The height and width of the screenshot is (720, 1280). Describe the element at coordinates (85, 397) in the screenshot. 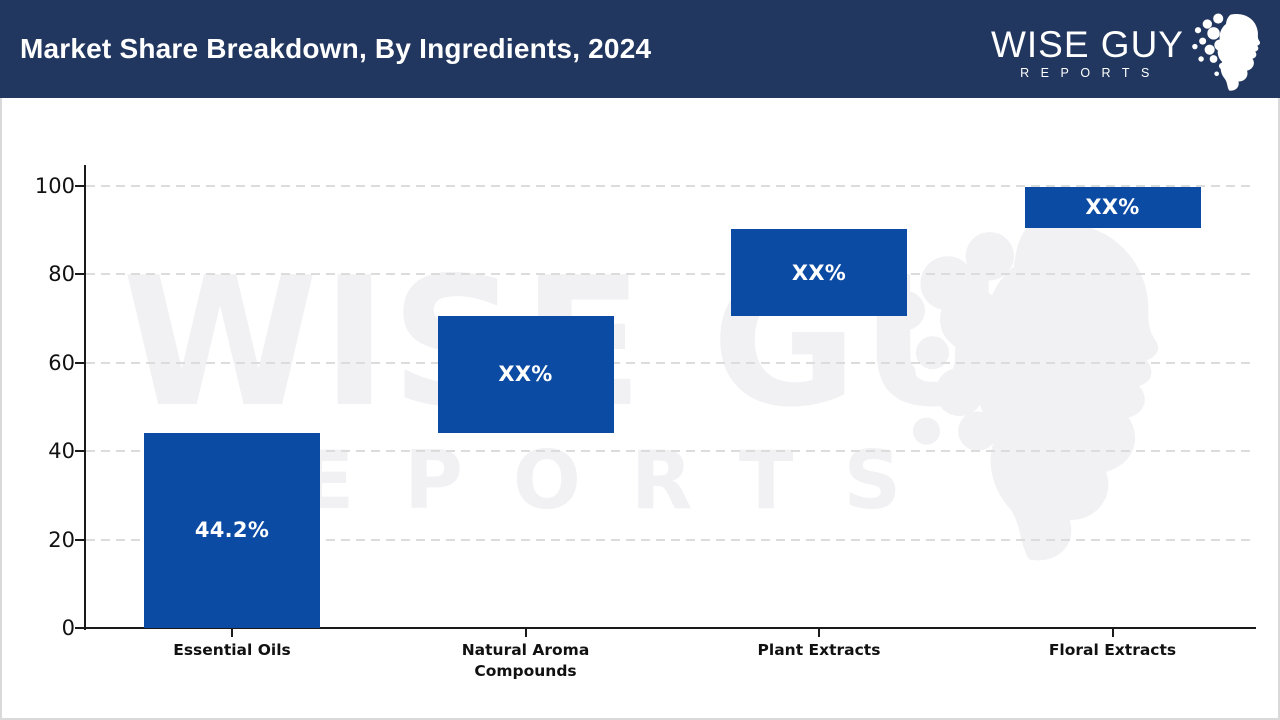

I see `y-axis-line` at that location.